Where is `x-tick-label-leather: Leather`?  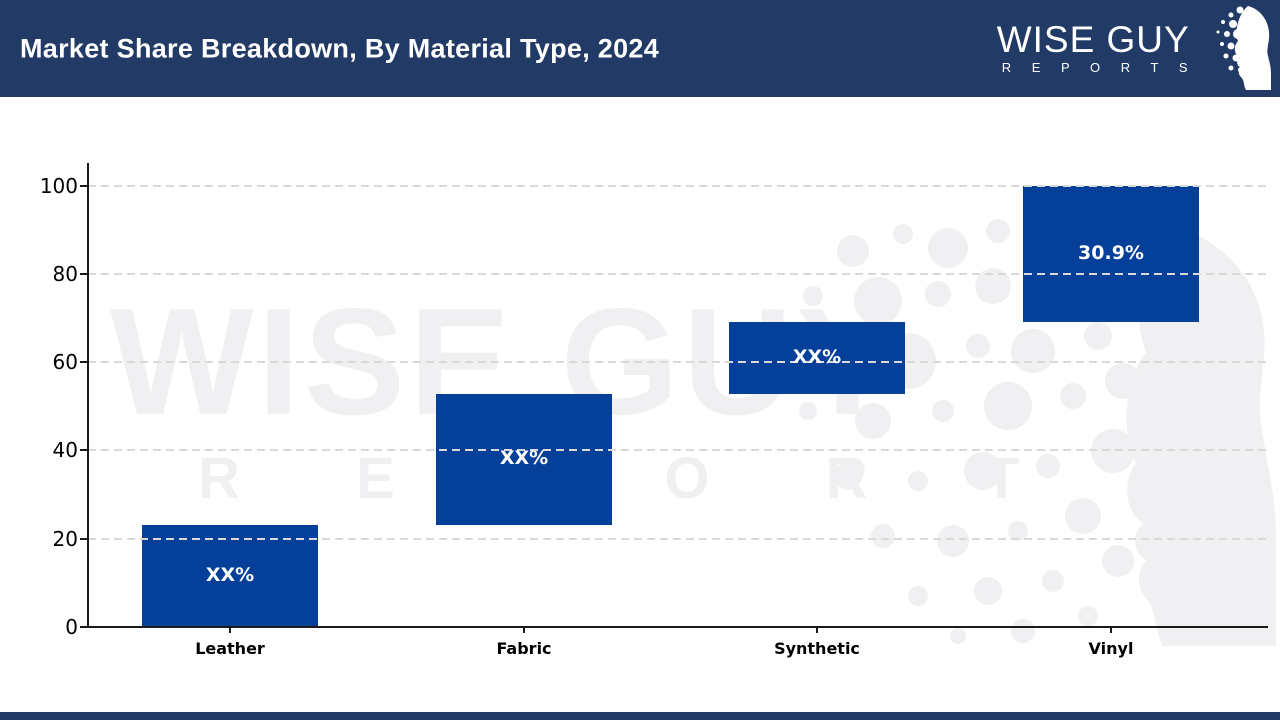
x-tick-label-leather: Leather is located at coordinates (230, 648).